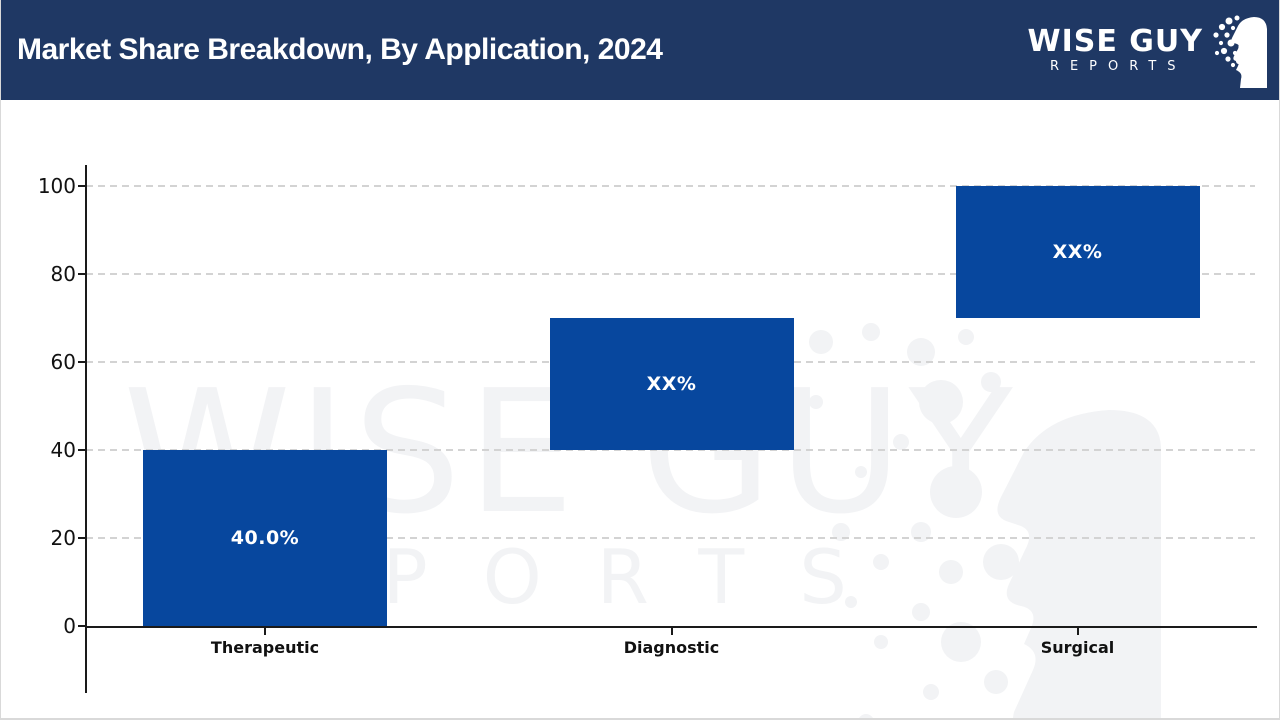 Image resolution: width=1280 pixels, height=720 pixels. What do you see at coordinates (86, 429) in the screenshot?
I see `y-axis-spine` at bounding box center [86, 429].